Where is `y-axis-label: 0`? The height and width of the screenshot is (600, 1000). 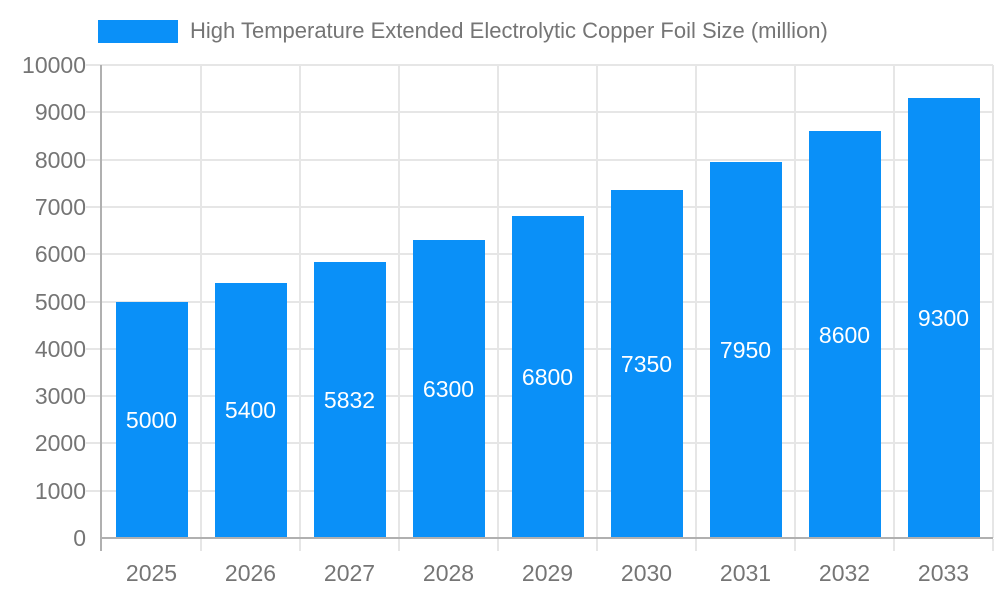 y-axis-label: 0 is located at coordinates (79, 538).